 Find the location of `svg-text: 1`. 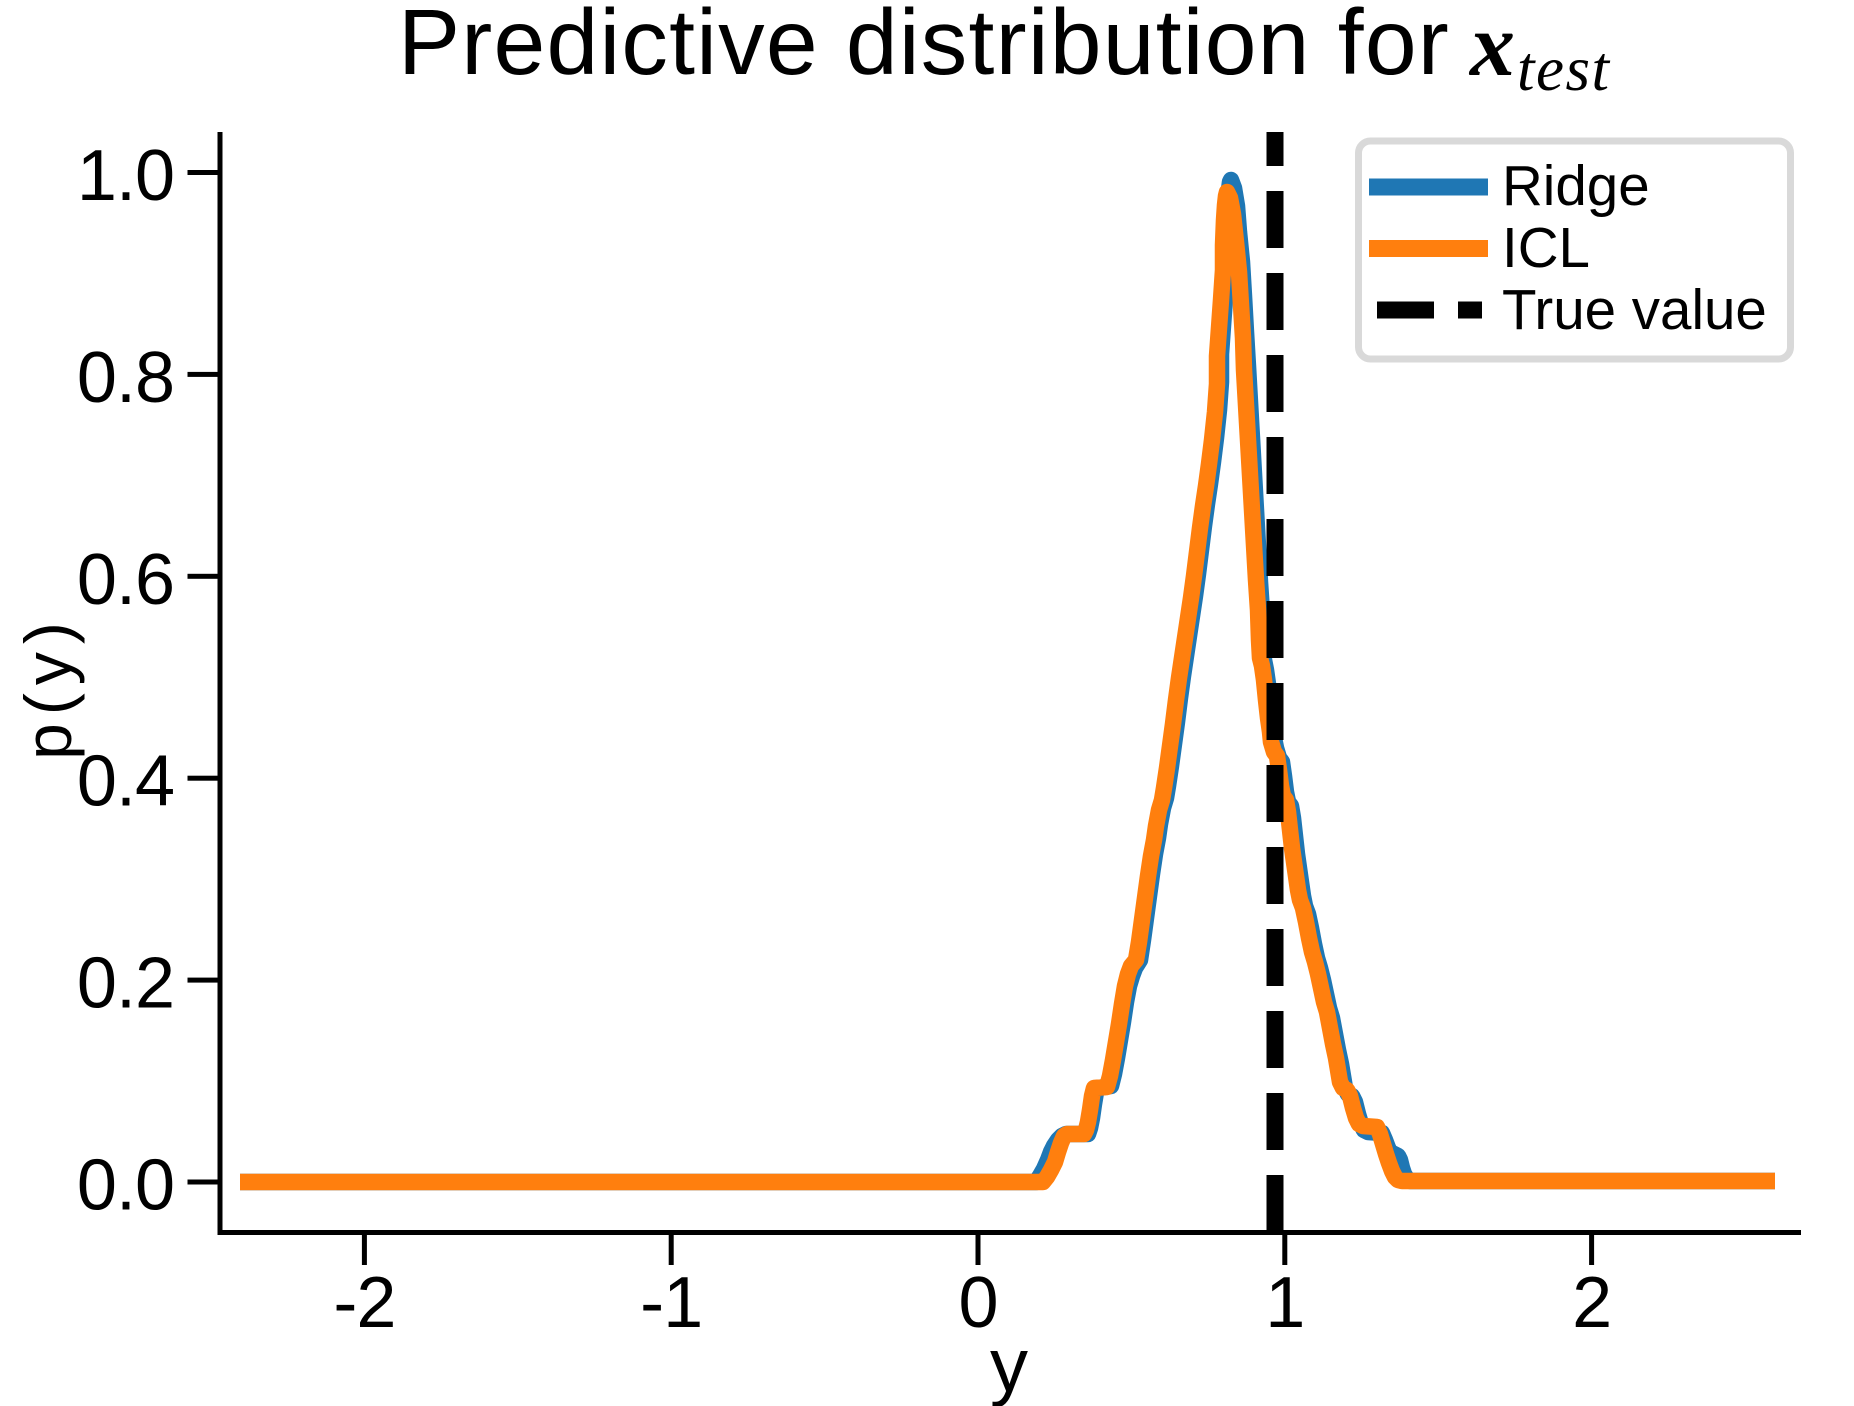

svg-text: 1 is located at coordinates (1284, 1303).